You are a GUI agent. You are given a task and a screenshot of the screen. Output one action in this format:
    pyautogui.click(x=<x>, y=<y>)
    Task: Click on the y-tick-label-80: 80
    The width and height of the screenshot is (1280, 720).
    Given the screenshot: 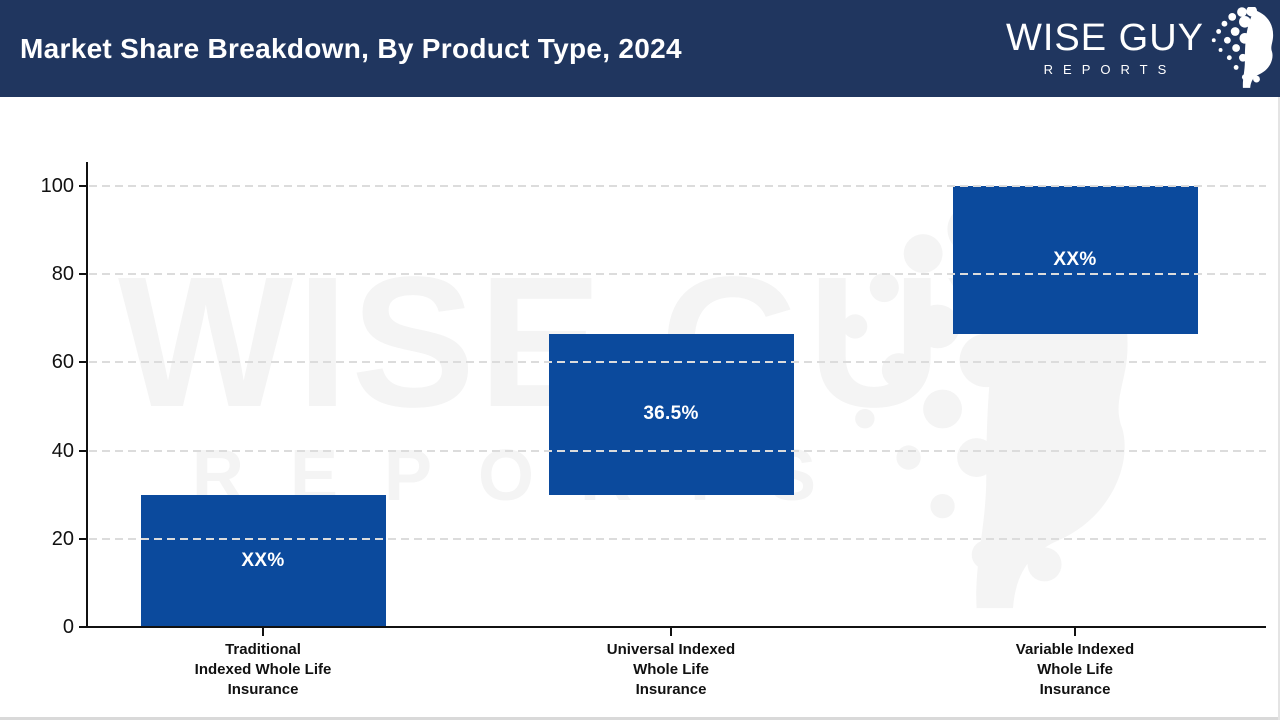 What is the action you would take?
    pyautogui.click(x=62, y=274)
    